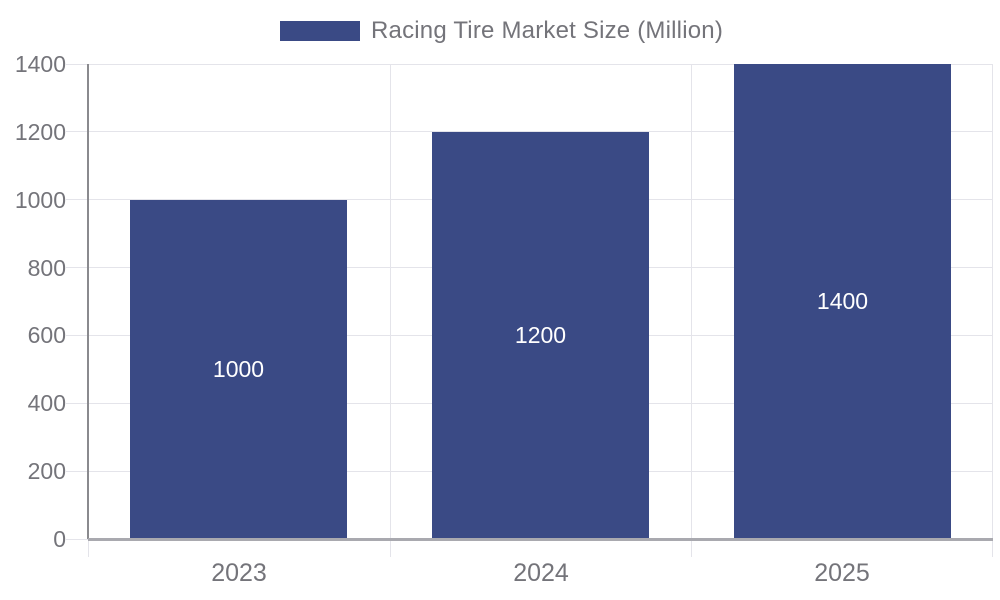 This screenshot has height=600, width=1000. Describe the element at coordinates (40, 64) in the screenshot. I see `y-tick-label: 1400` at that location.